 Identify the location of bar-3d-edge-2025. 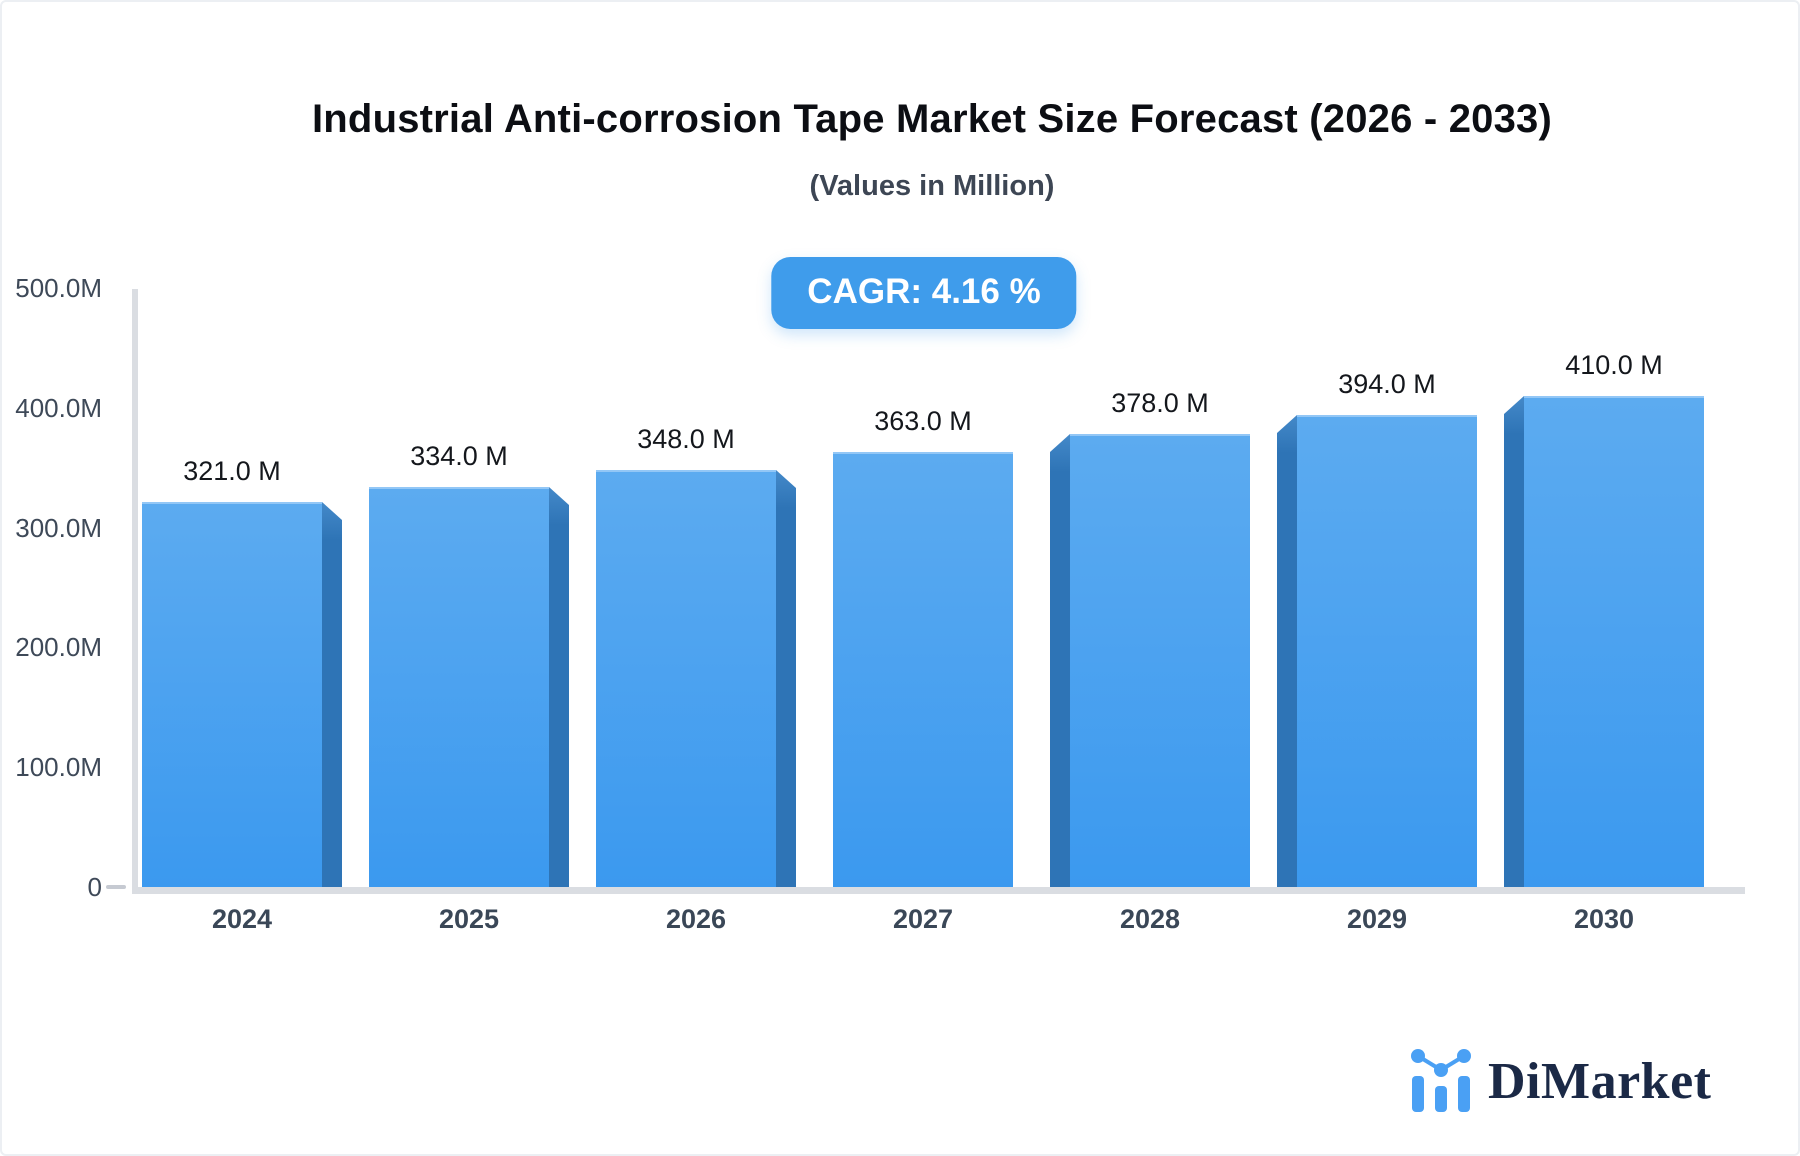
(559, 687).